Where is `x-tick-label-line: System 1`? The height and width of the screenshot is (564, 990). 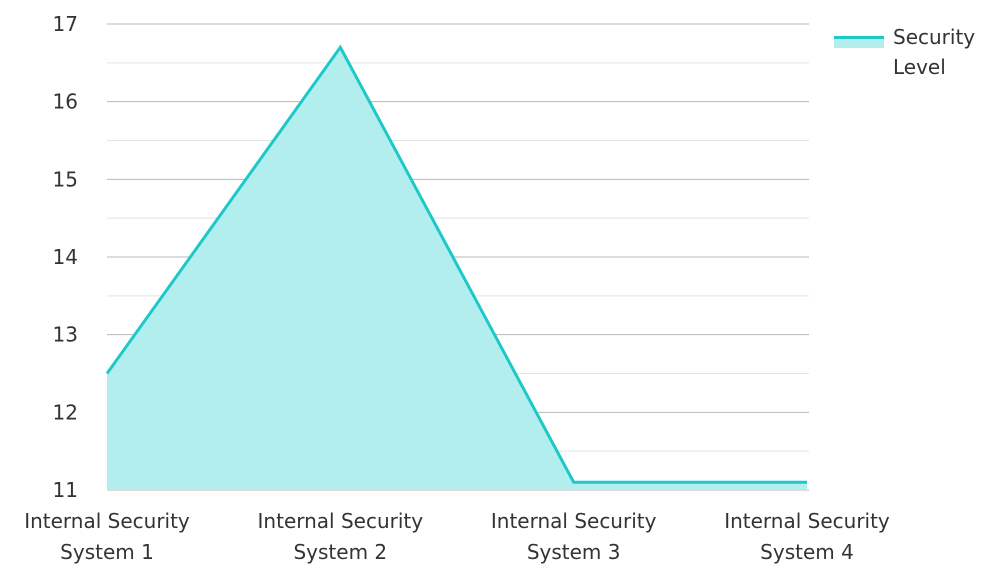
x-tick-label-line: System 1 is located at coordinates (107, 552).